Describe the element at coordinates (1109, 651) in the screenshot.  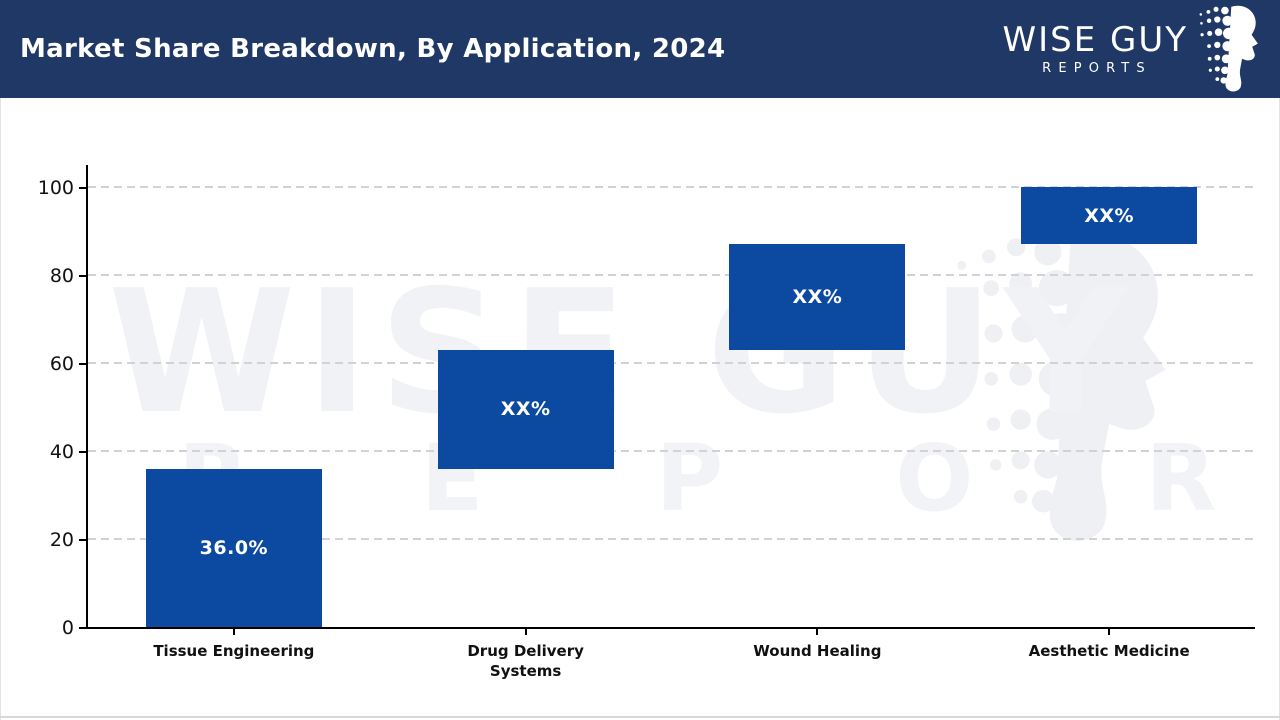
I see `x-axis-category-label: Aesthetic Medicine` at that location.